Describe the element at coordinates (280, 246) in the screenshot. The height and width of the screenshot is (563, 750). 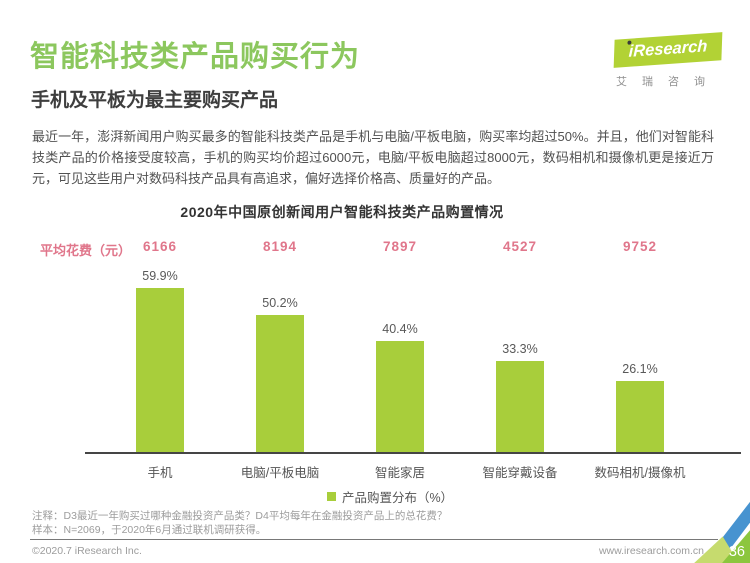
I see `average-cost-value: 8194` at that location.